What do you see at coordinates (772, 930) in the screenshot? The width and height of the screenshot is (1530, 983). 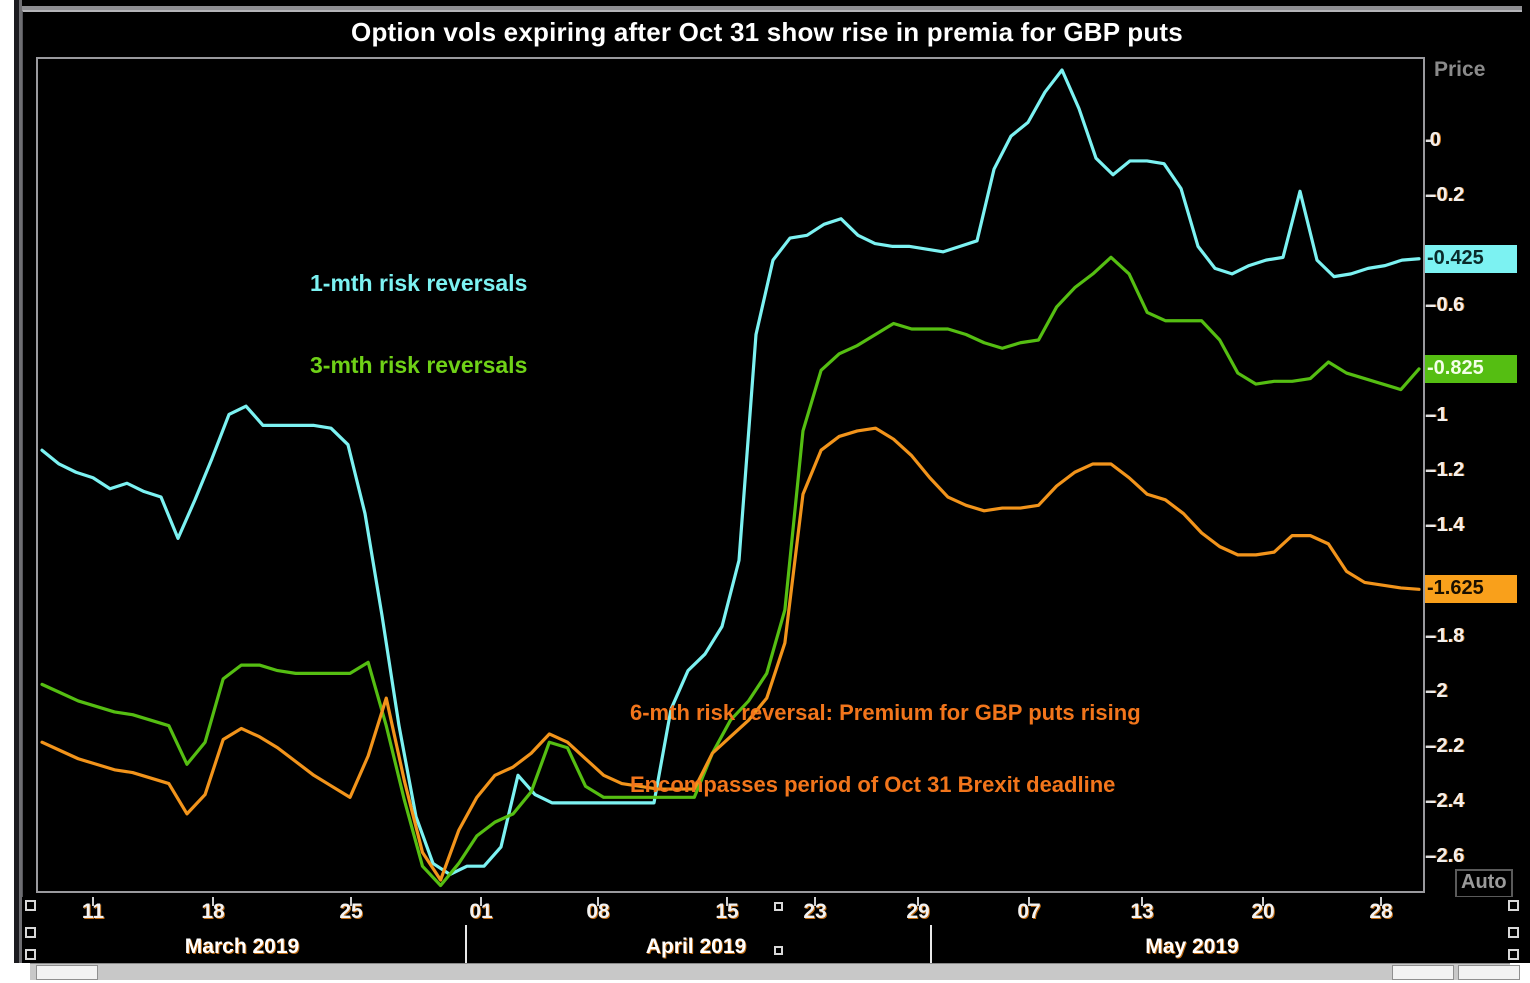 I see `date-axis` at bounding box center [772, 930].